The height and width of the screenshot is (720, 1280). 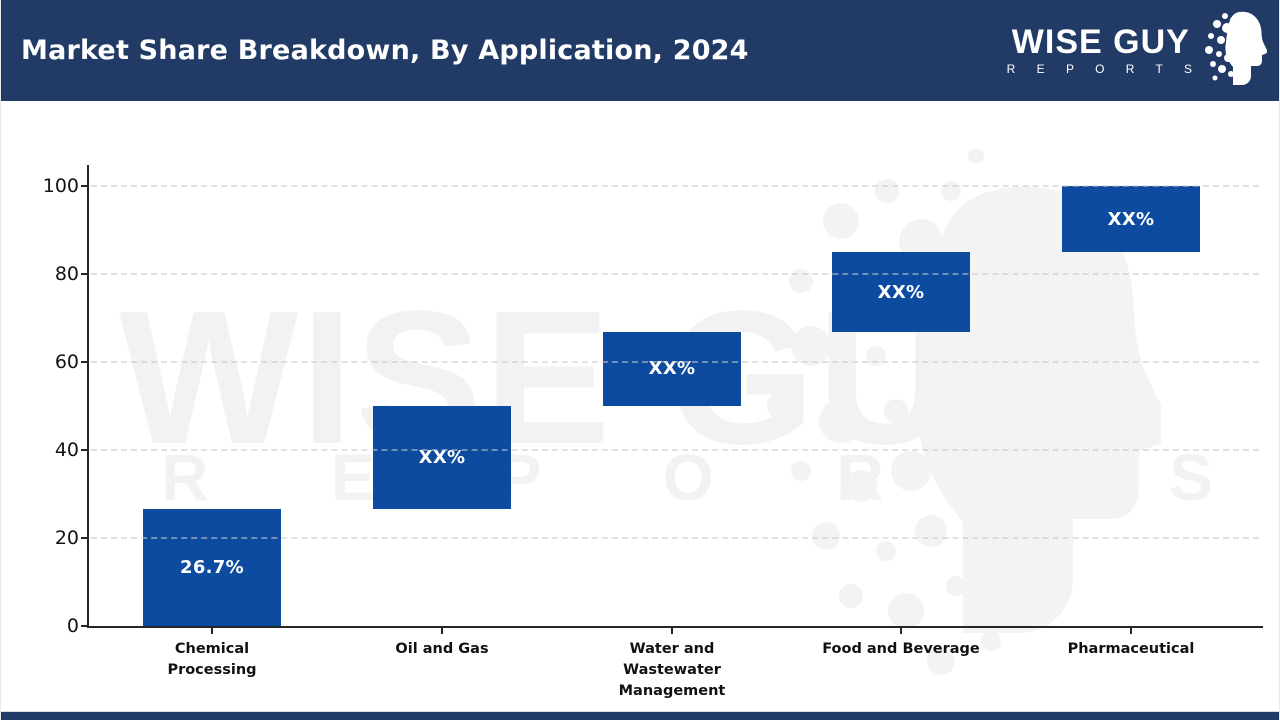 What do you see at coordinates (1235, 51) in the screenshot?
I see `logo-head-icon` at bounding box center [1235, 51].